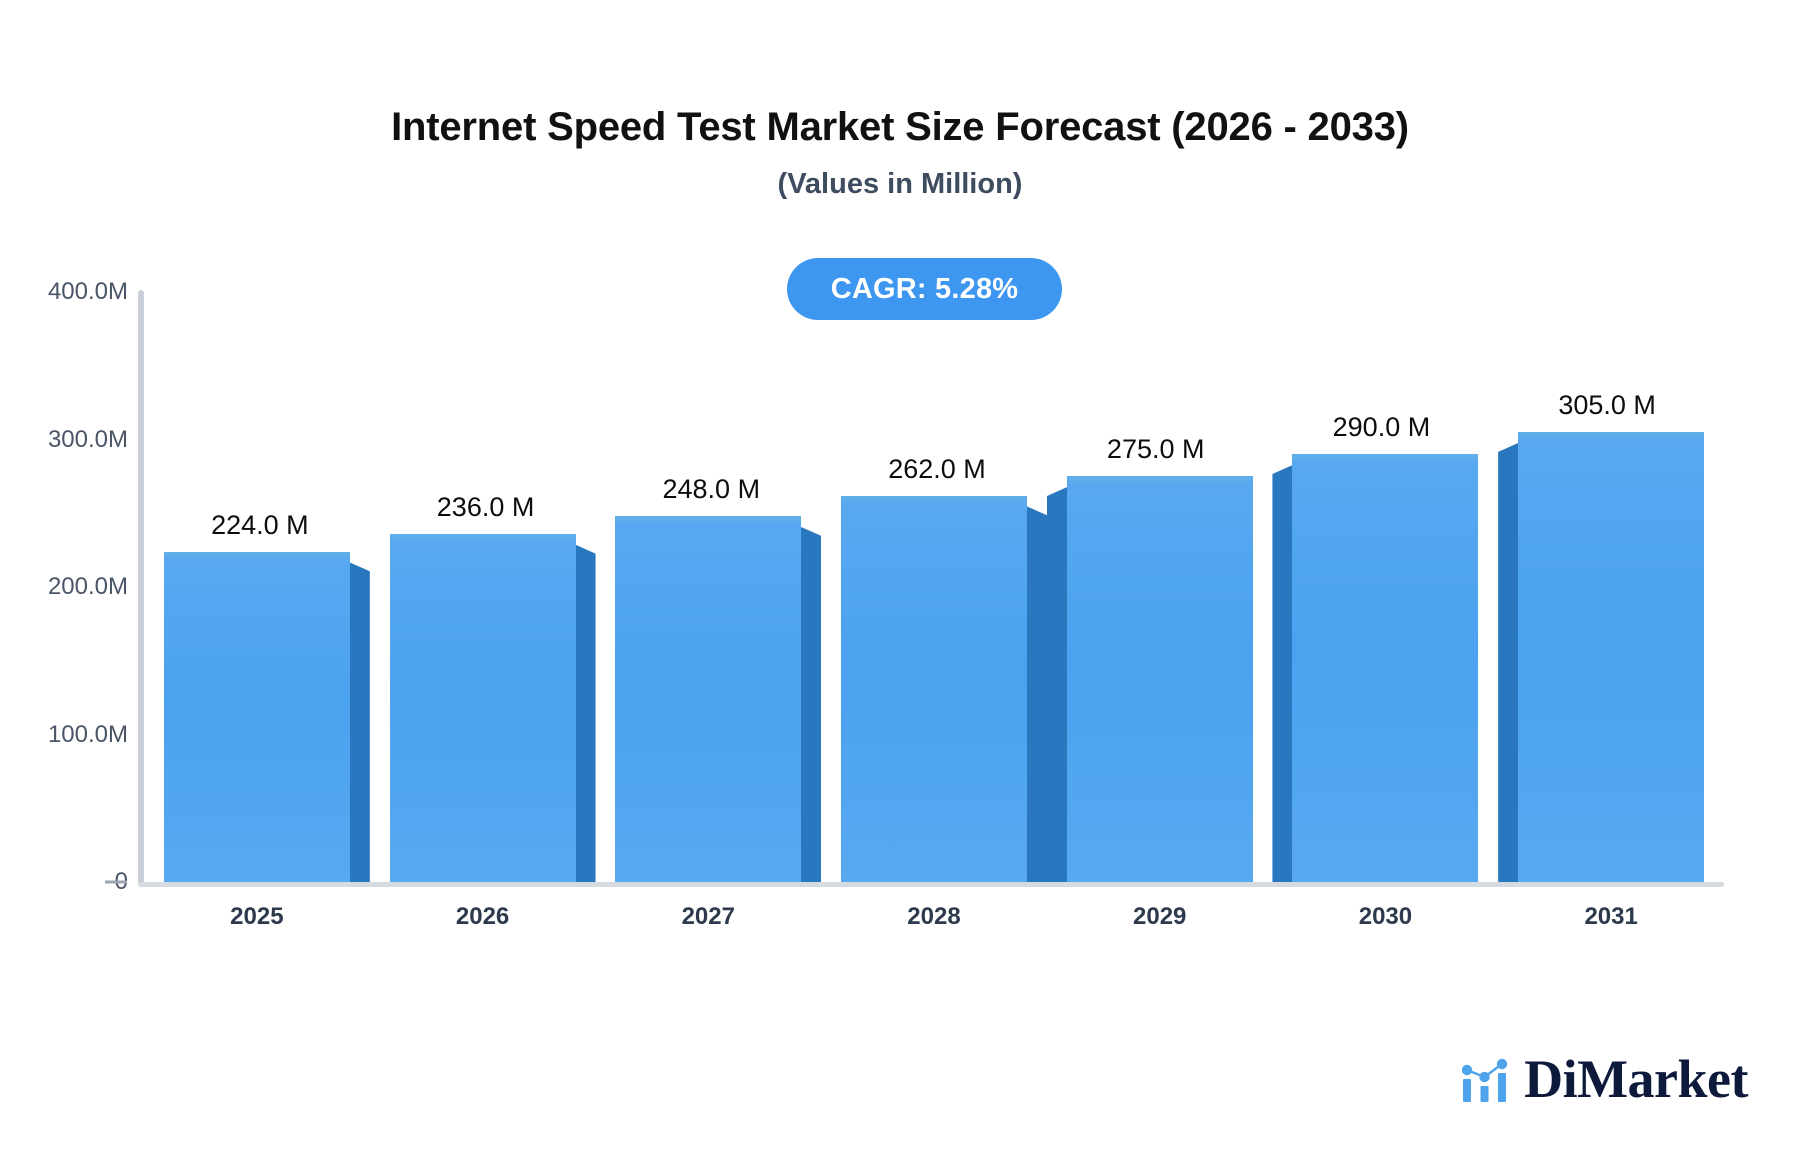 This screenshot has width=1800, height=1156. Describe the element at coordinates (900, 184) in the screenshot. I see `chart-subtitle: (Values in Million)` at that location.